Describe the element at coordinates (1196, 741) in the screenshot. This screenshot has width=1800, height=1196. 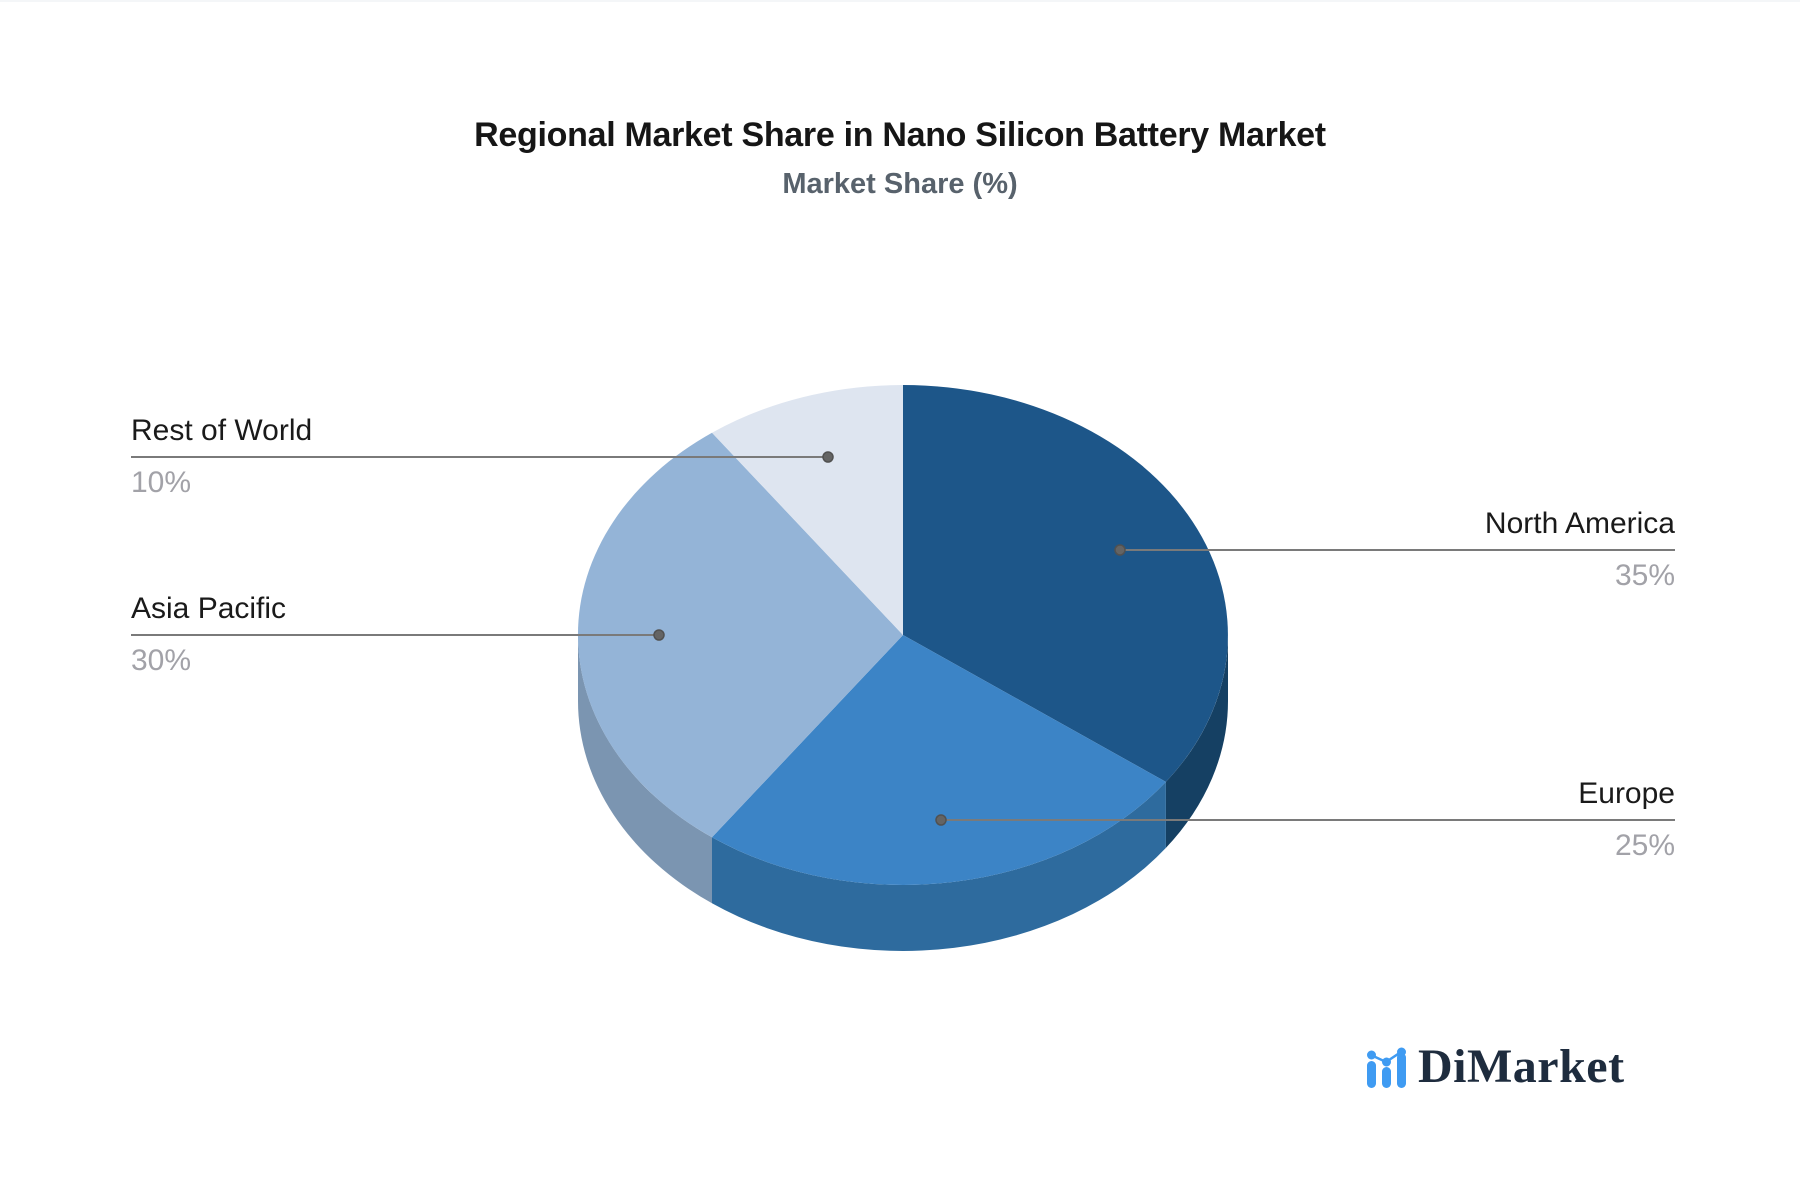
I see `pie-slice-side-north-america` at that location.